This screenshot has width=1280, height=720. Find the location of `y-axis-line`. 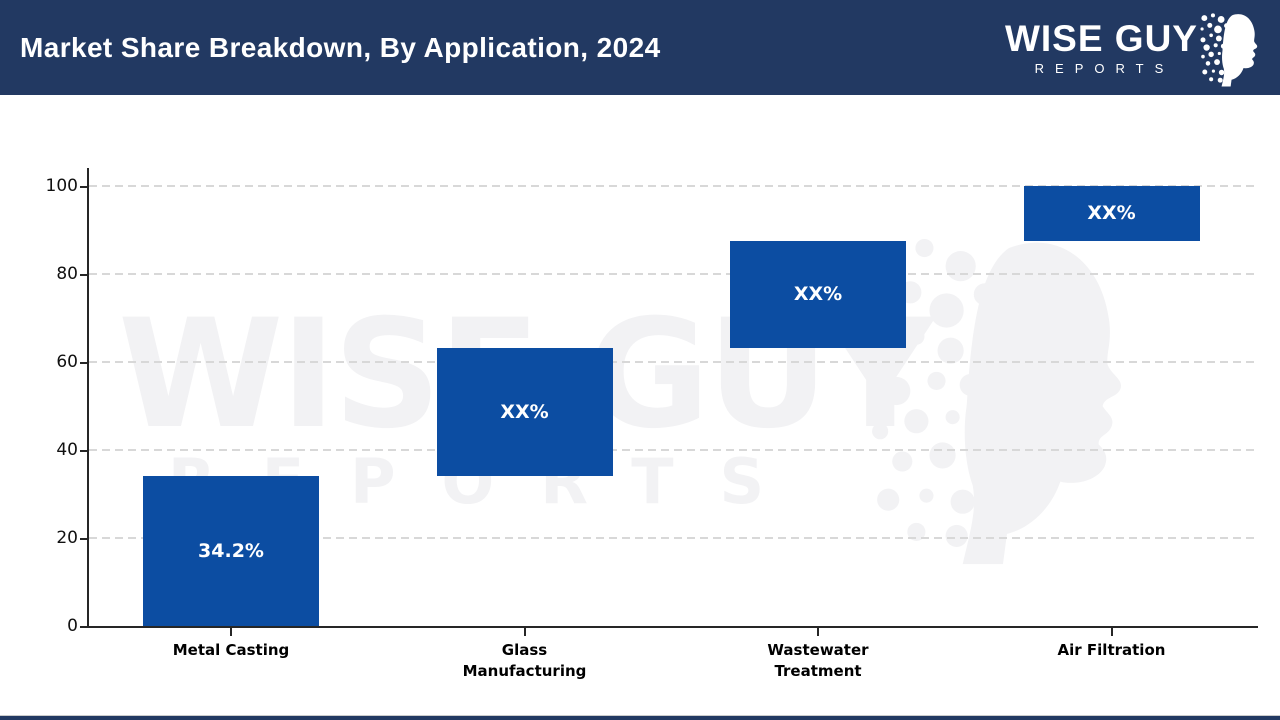

y-axis-line is located at coordinates (88, 398).